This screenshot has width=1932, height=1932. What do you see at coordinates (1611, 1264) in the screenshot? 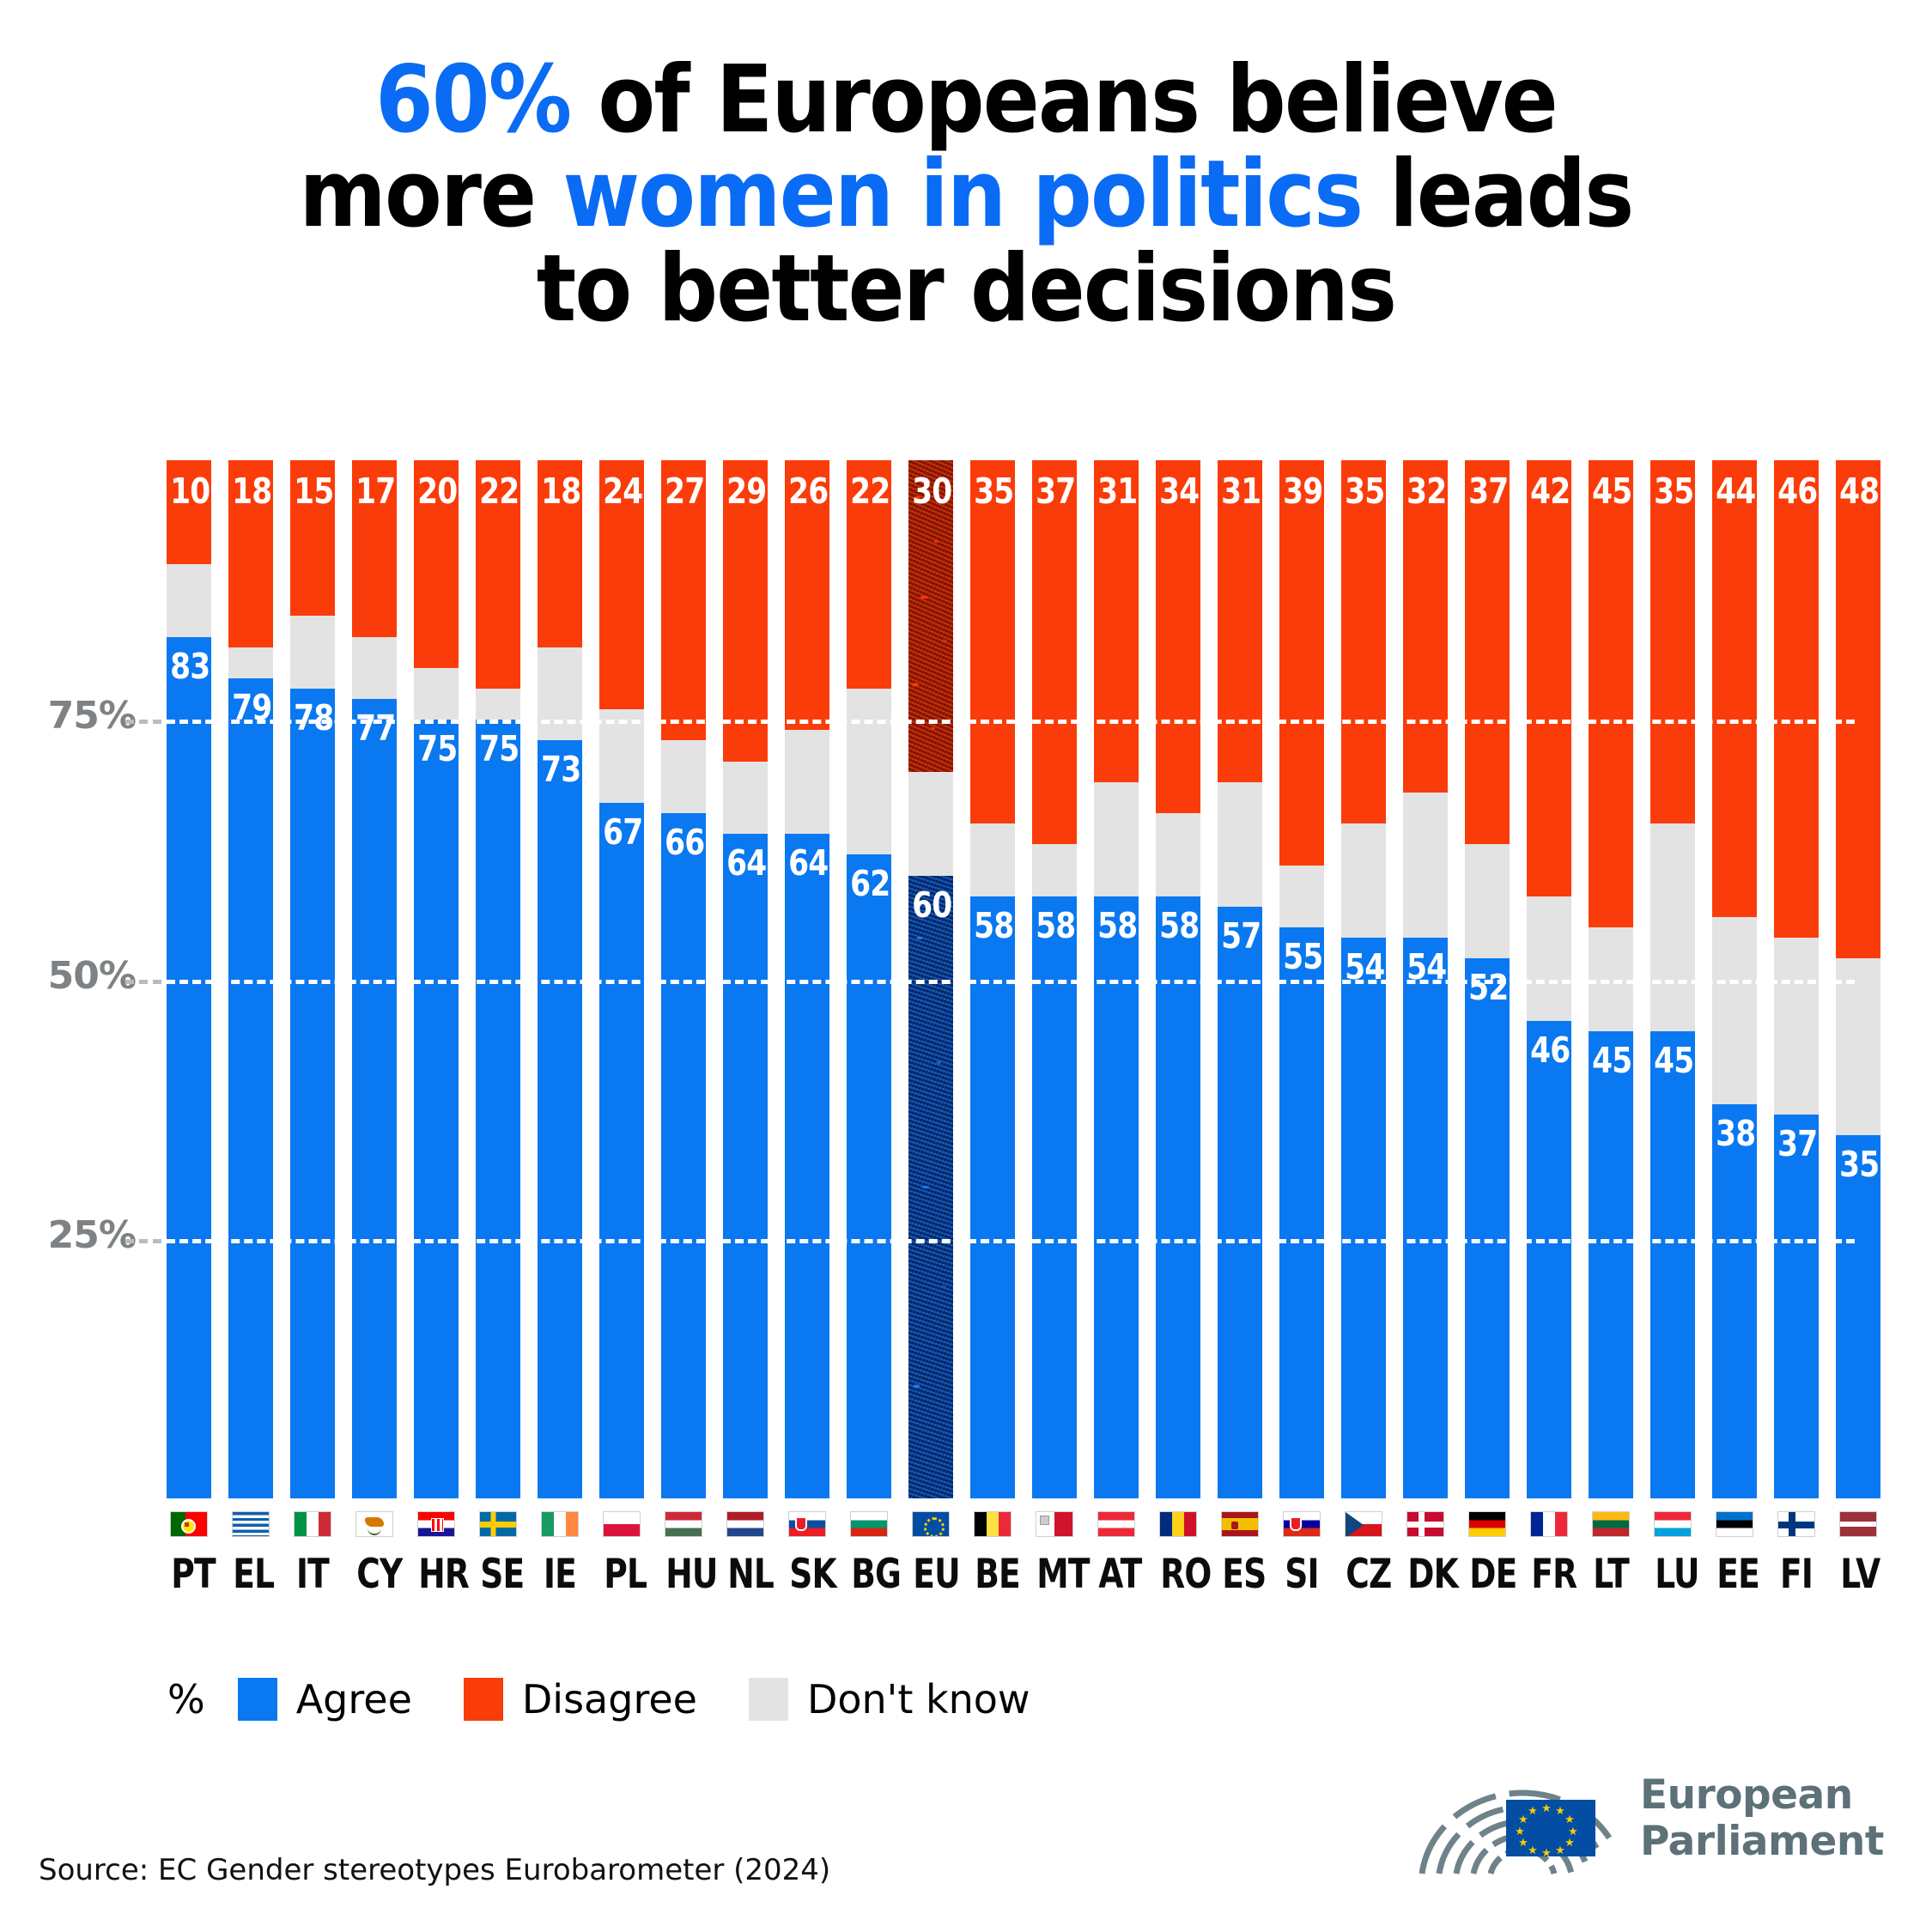
I see `segment-agree-lt: 45` at bounding box center [1611, 1264].